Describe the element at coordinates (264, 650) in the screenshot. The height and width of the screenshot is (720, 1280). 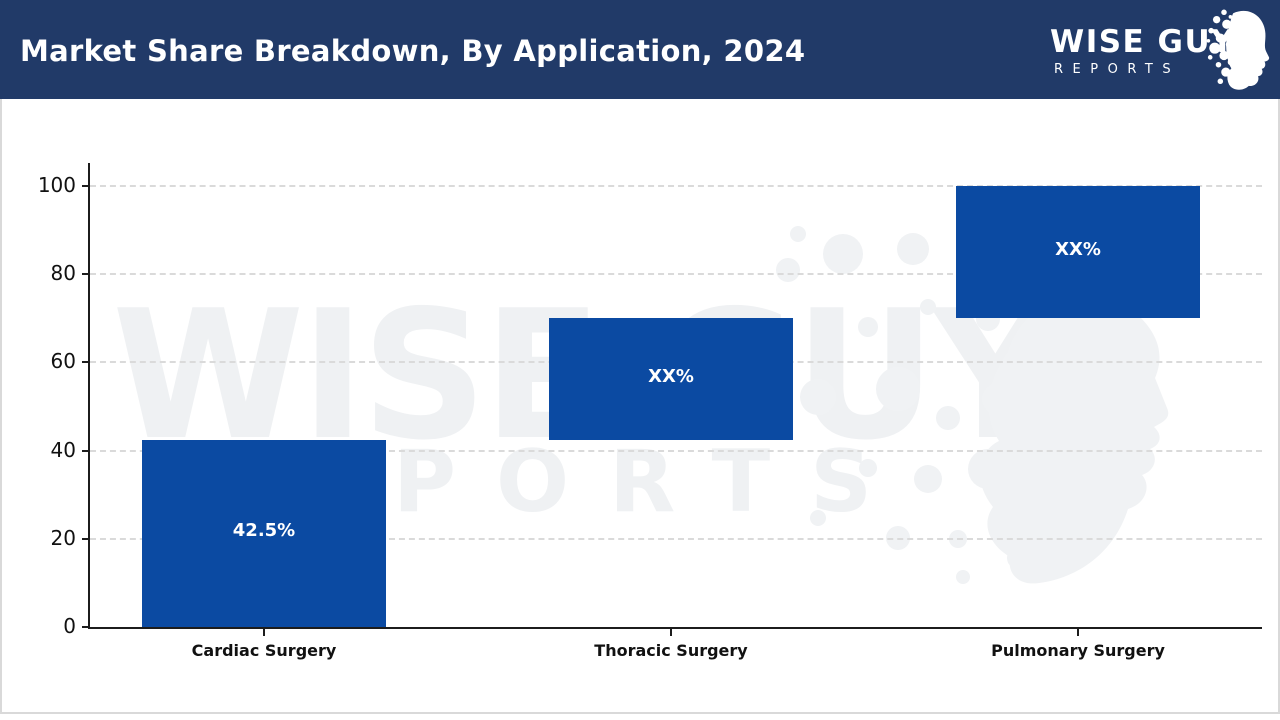
I see `x-tick-label: Cardiac Surgery` at that location.